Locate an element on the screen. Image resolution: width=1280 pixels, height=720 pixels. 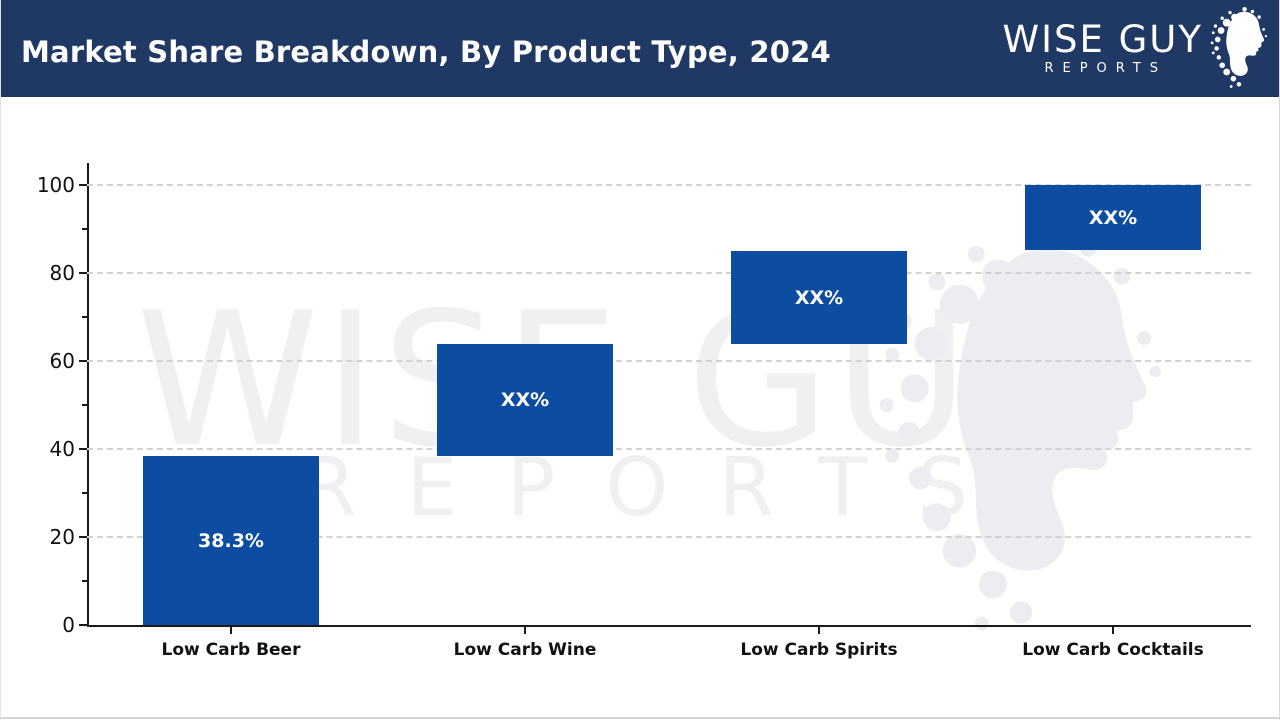
y-tick-label: 100 is located at coordinates (55, 185).